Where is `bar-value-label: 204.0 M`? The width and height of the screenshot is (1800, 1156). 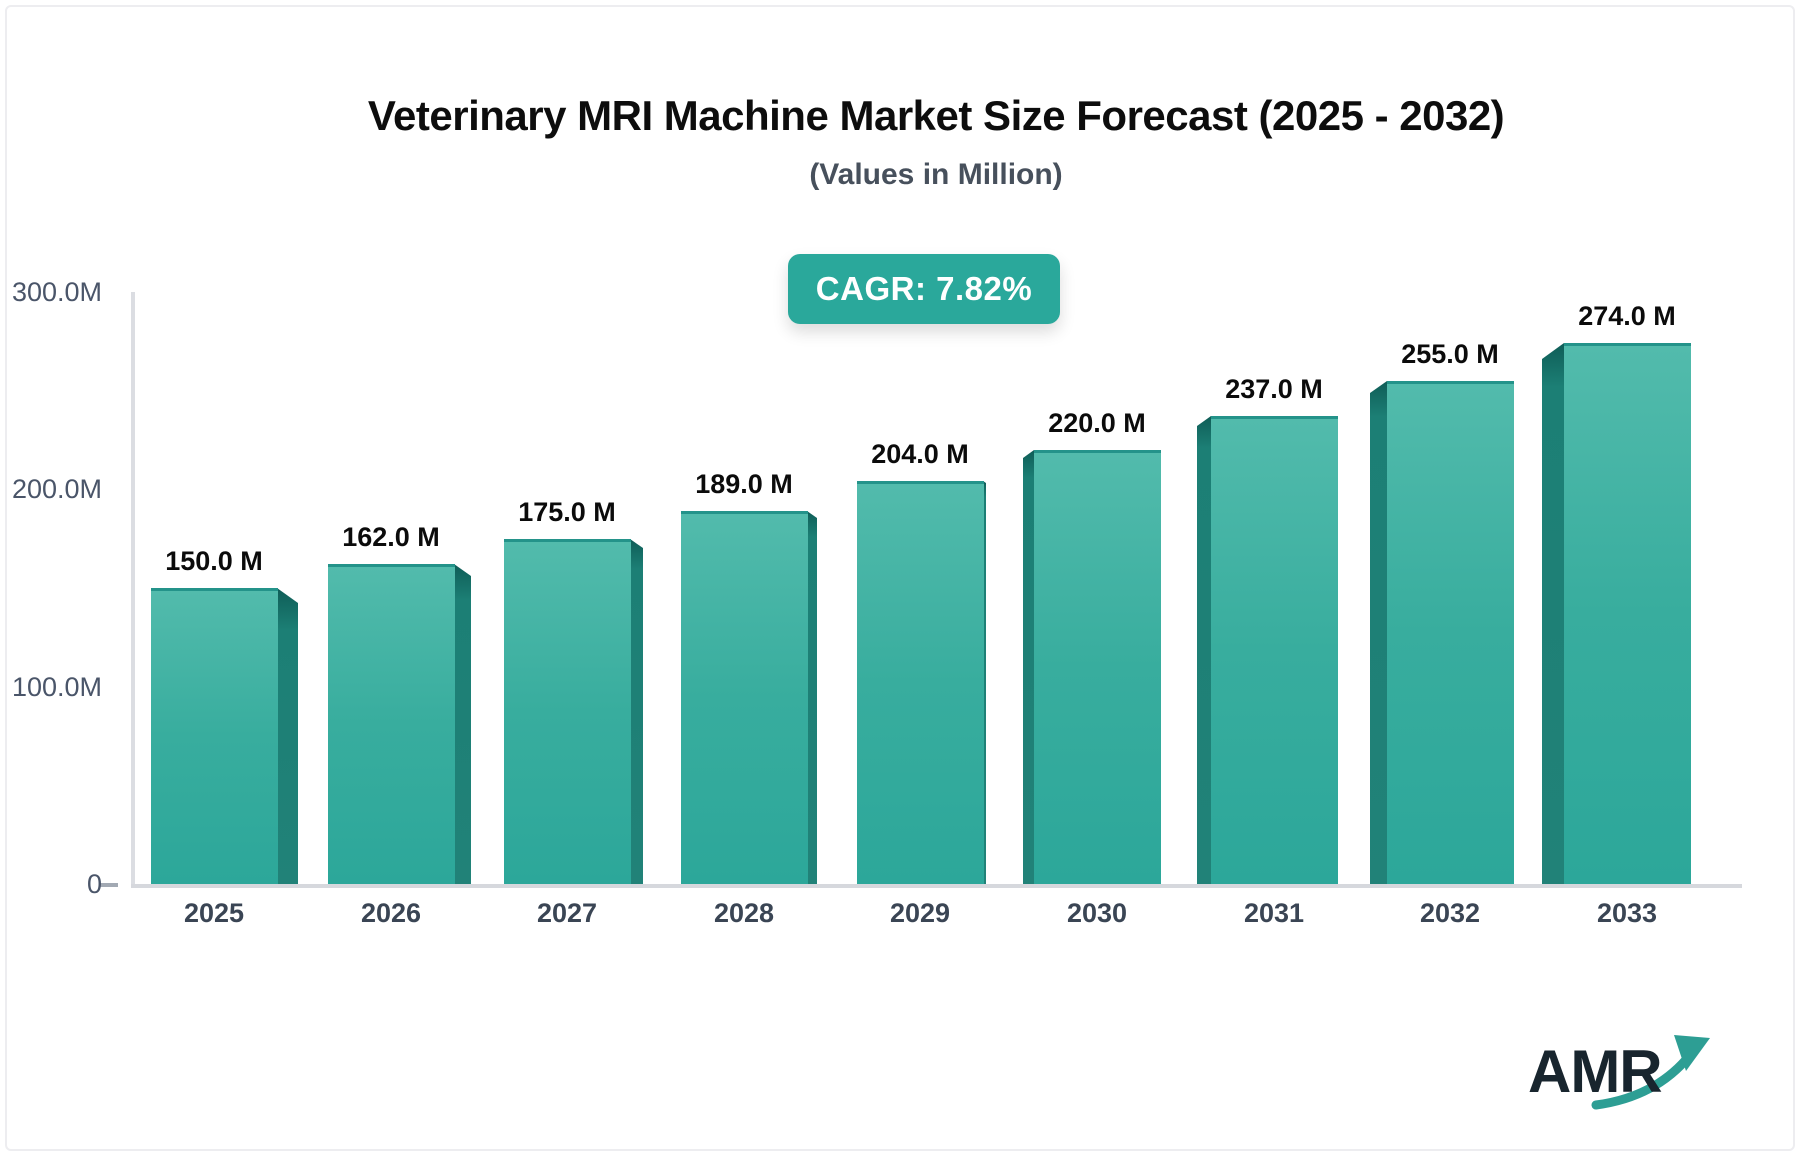 bar-value-label: 204.0 M is located at coordinates (920, 454).